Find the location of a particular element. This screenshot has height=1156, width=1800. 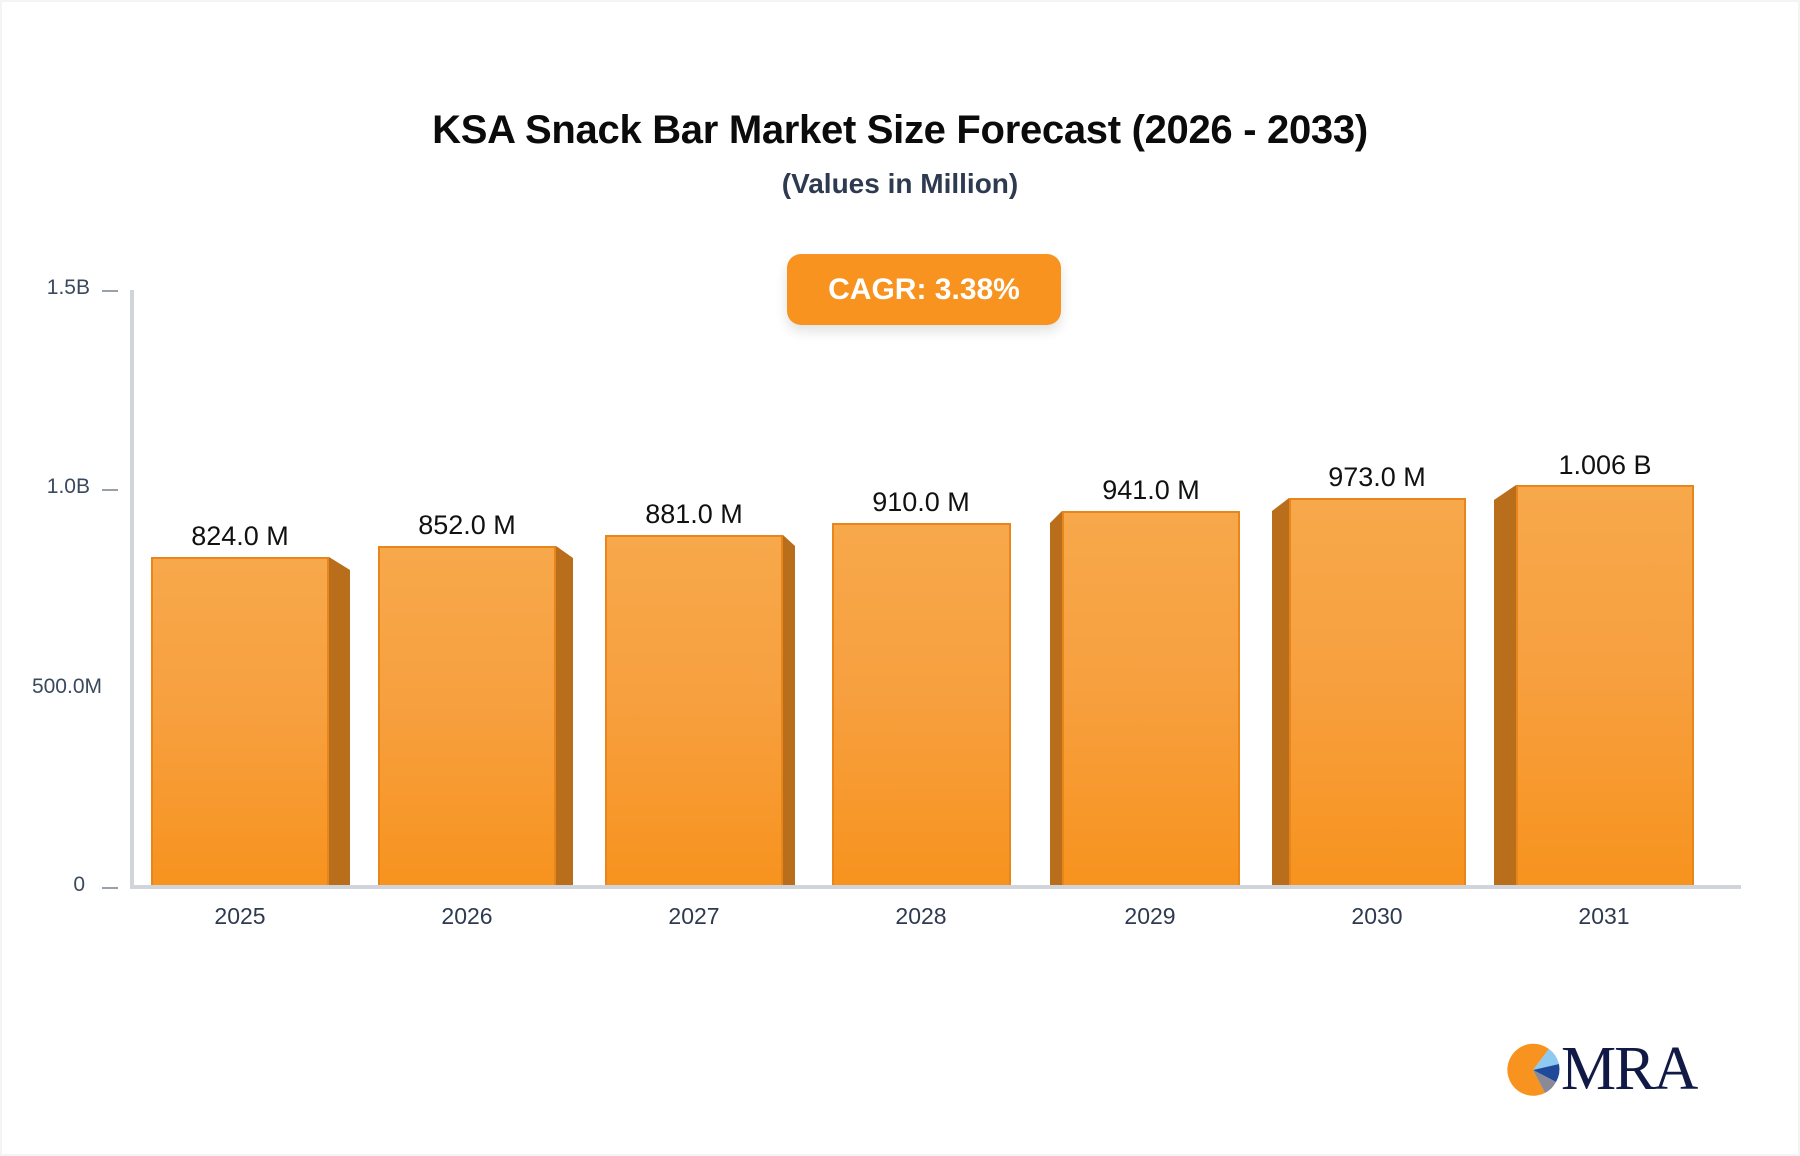

x-axis-line is located at coordinates (935, 887).